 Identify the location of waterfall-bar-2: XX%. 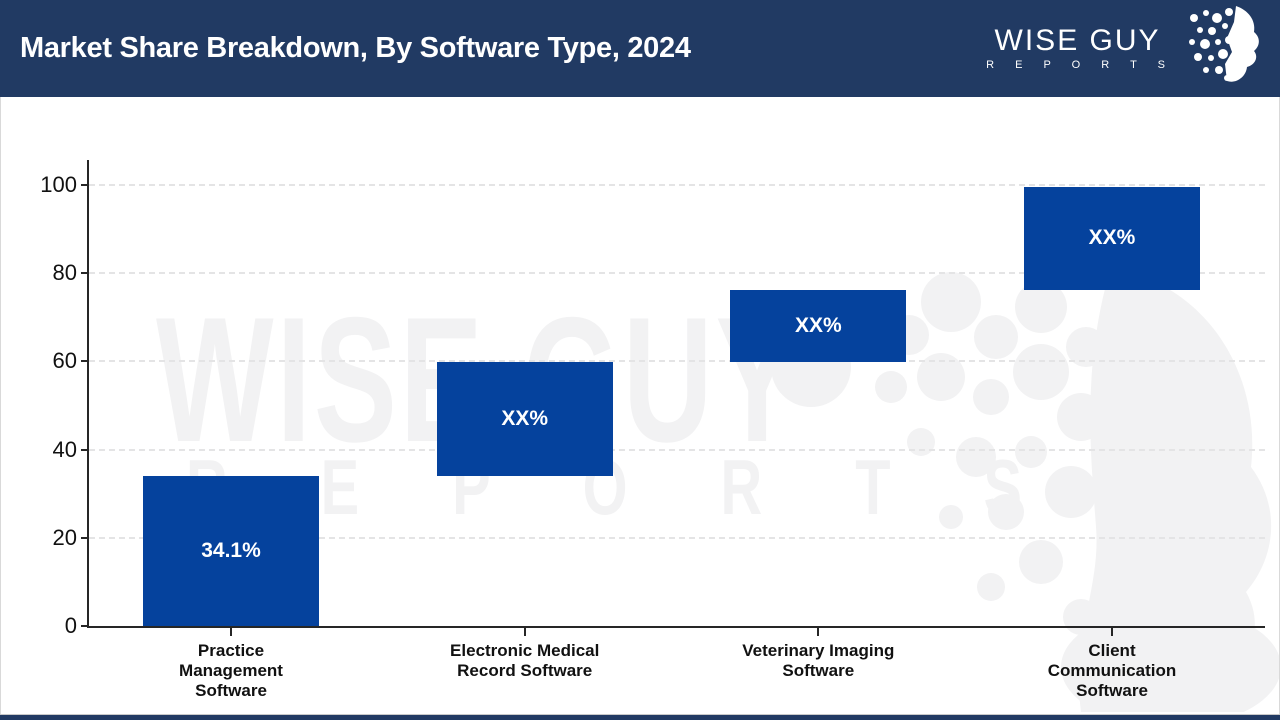
(524, 418).